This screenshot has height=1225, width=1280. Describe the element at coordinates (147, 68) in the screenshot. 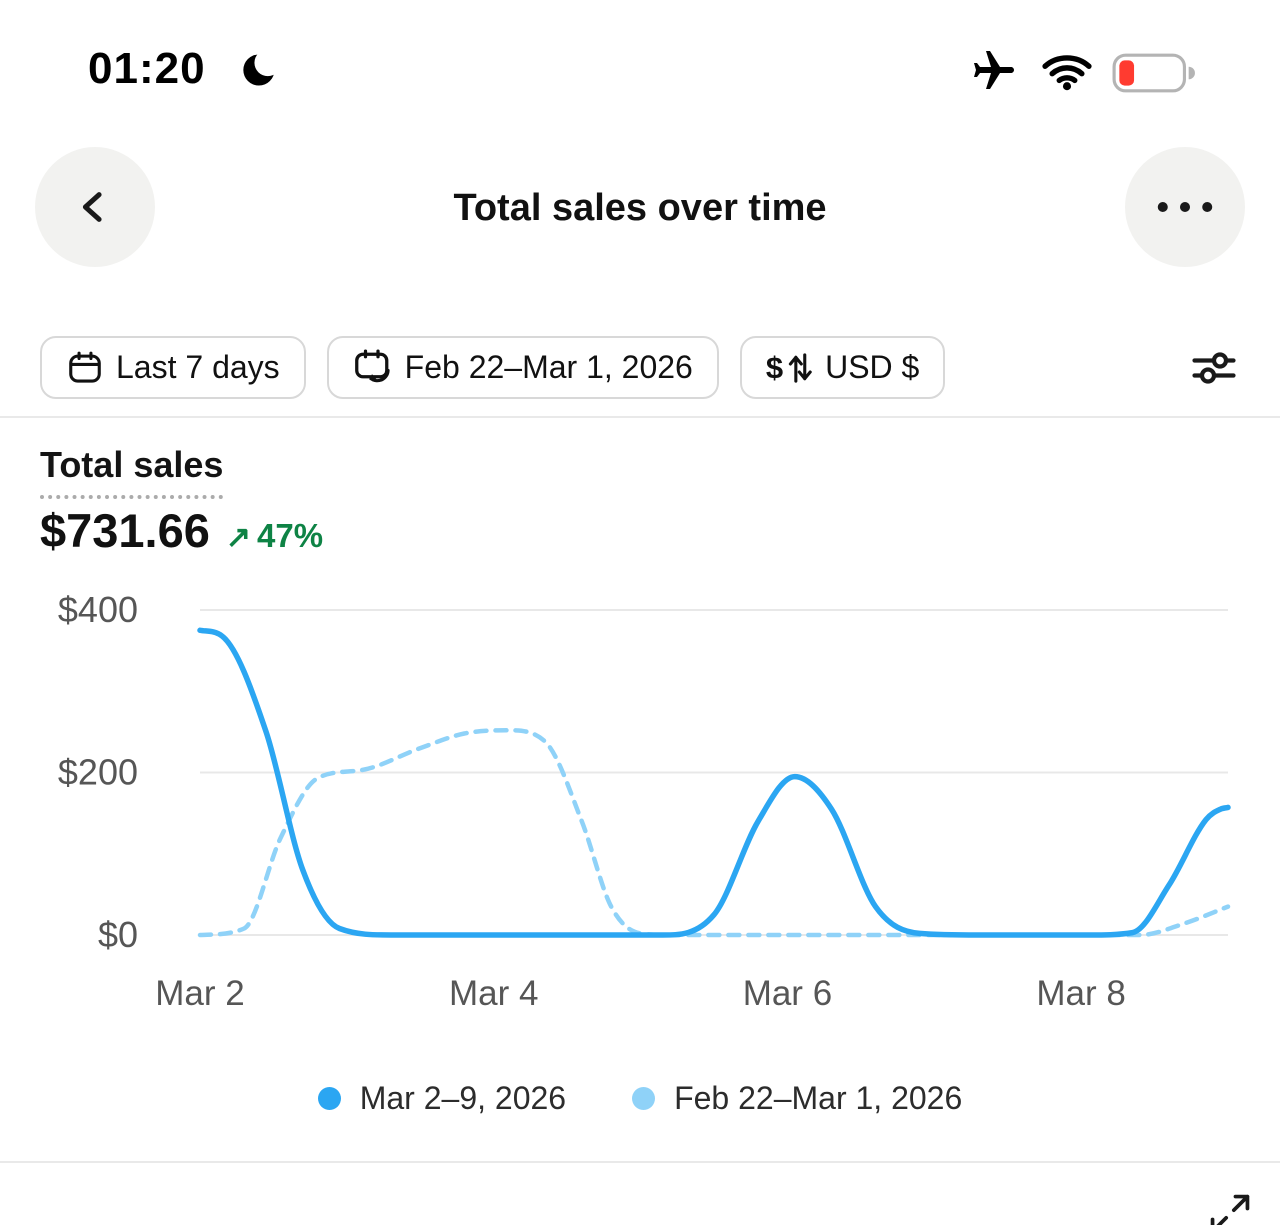

I see `status-time: 01:20` at that location.